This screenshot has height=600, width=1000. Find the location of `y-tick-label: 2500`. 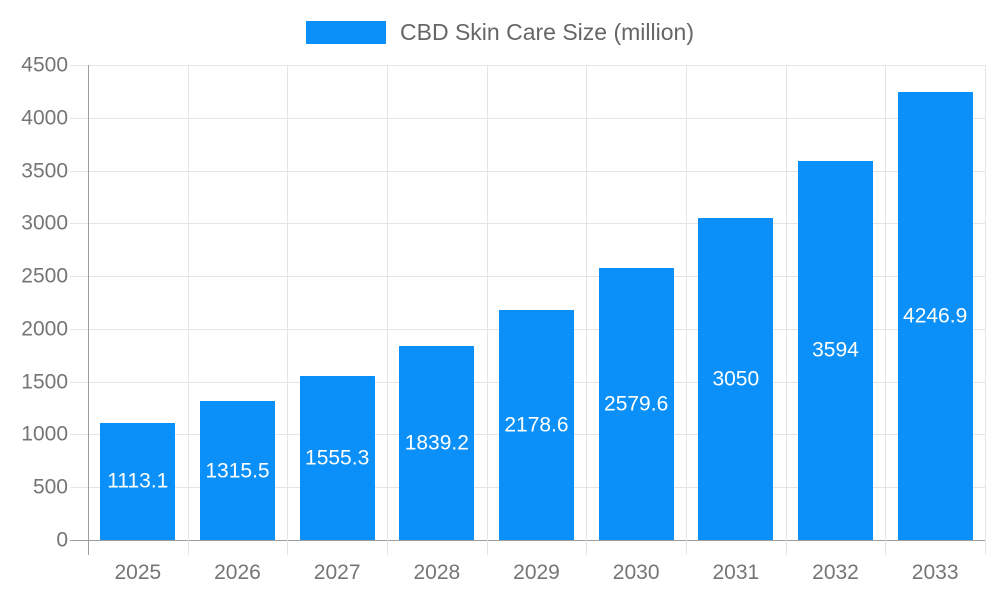

y-tick-label: 2500 is located at coordinates (44, 276).